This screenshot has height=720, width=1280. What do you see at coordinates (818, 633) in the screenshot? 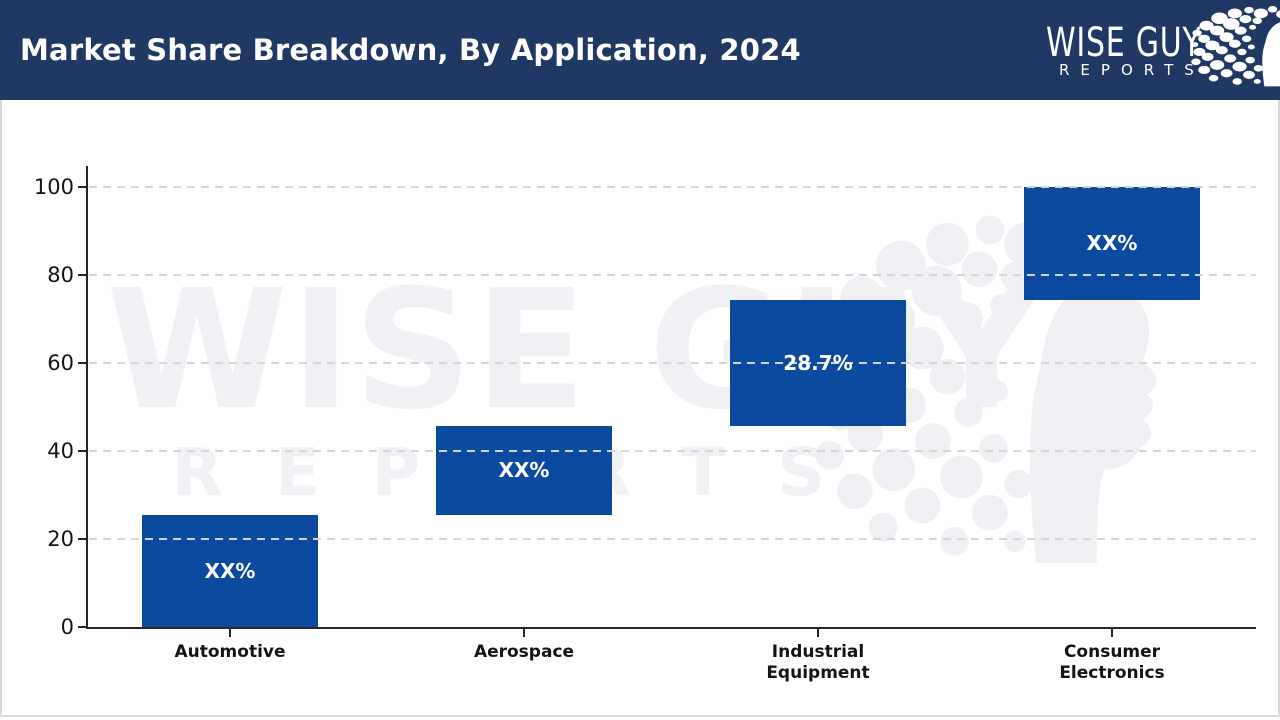
I see `x-tick-industrial-equipment` at bounding box center [818, 633].